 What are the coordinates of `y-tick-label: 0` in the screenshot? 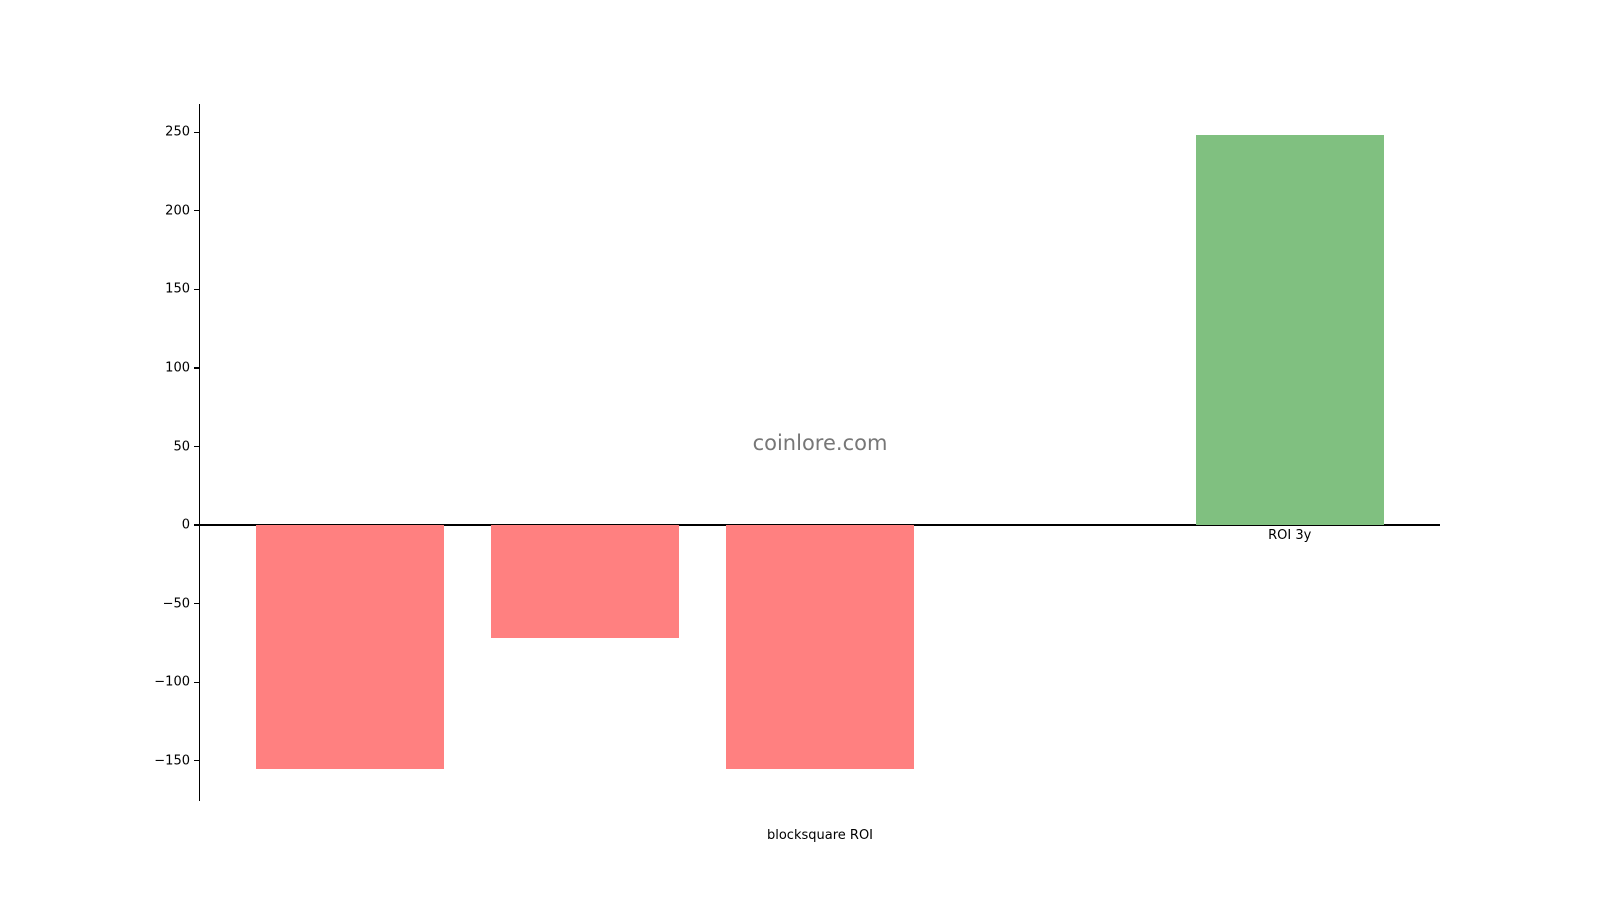 It's located at (185, 525).